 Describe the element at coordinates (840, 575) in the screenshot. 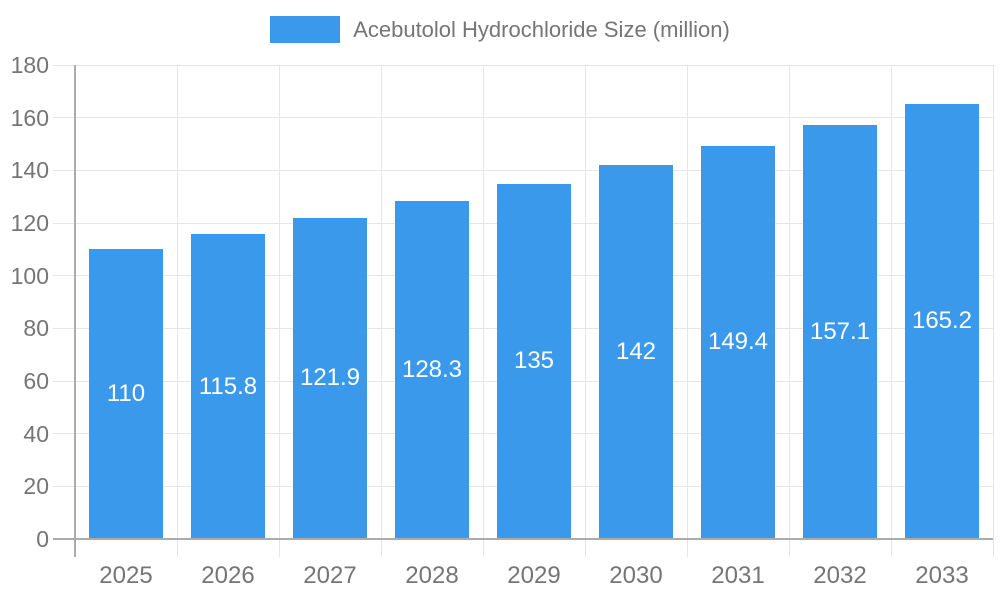

I see `x-axis-tick-label: 2032` at that location.